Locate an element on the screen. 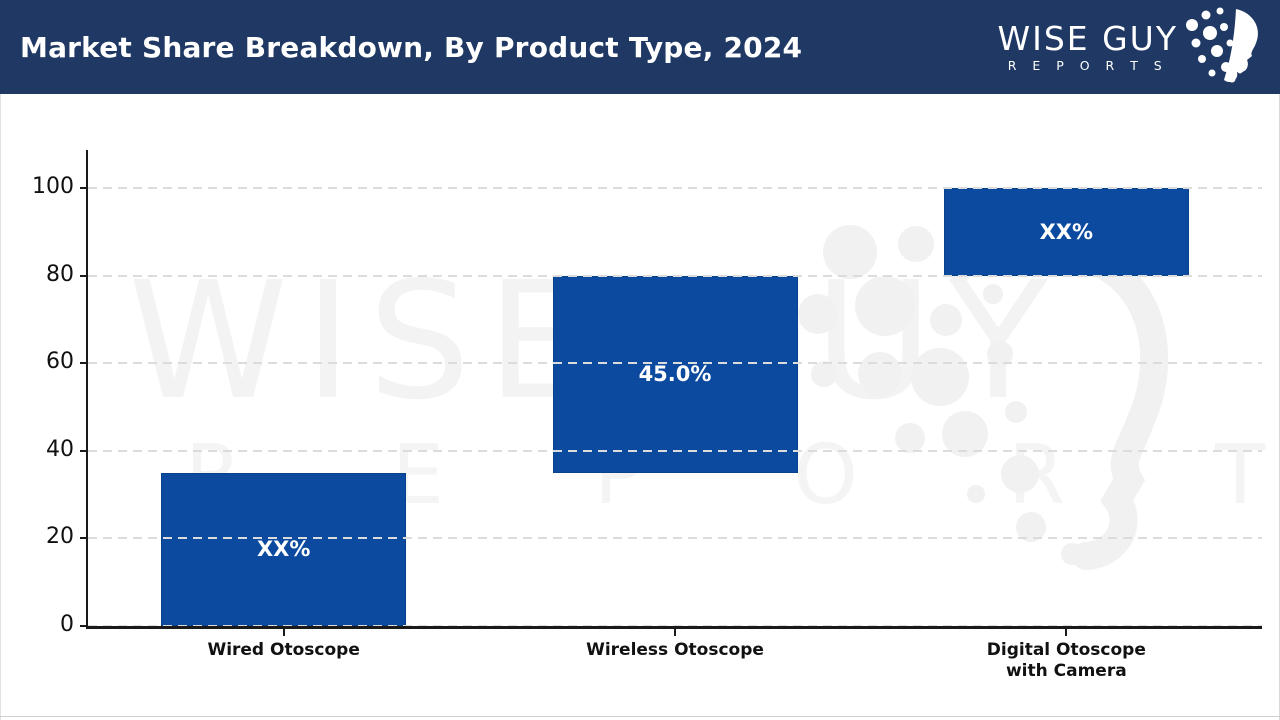 Image resolution: width=1280 pixels, height=720 pixels. logo-tagline: R E P O R T S is located at coordinates (1087, 65).